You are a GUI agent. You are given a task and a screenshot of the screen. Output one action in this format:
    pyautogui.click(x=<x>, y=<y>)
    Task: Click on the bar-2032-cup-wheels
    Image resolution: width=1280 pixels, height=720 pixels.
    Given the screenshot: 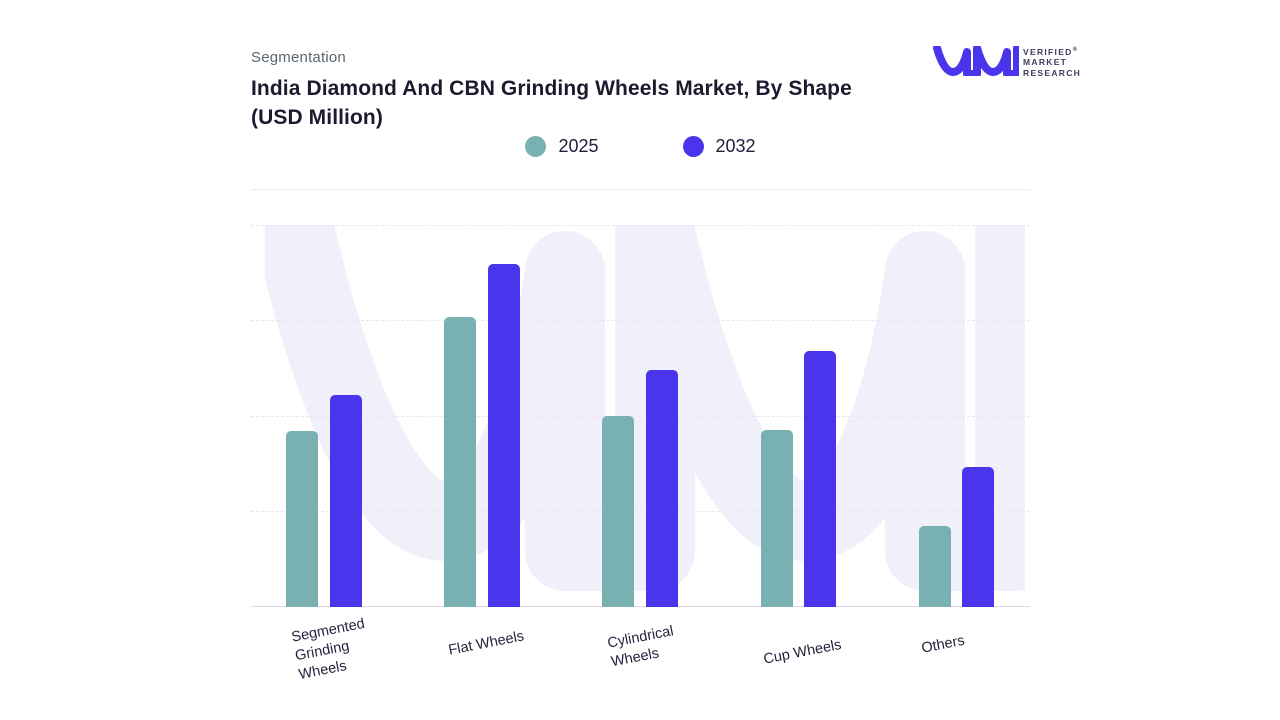 What is the action you would take?
    pyautogui.click(x=820, y=479)
    